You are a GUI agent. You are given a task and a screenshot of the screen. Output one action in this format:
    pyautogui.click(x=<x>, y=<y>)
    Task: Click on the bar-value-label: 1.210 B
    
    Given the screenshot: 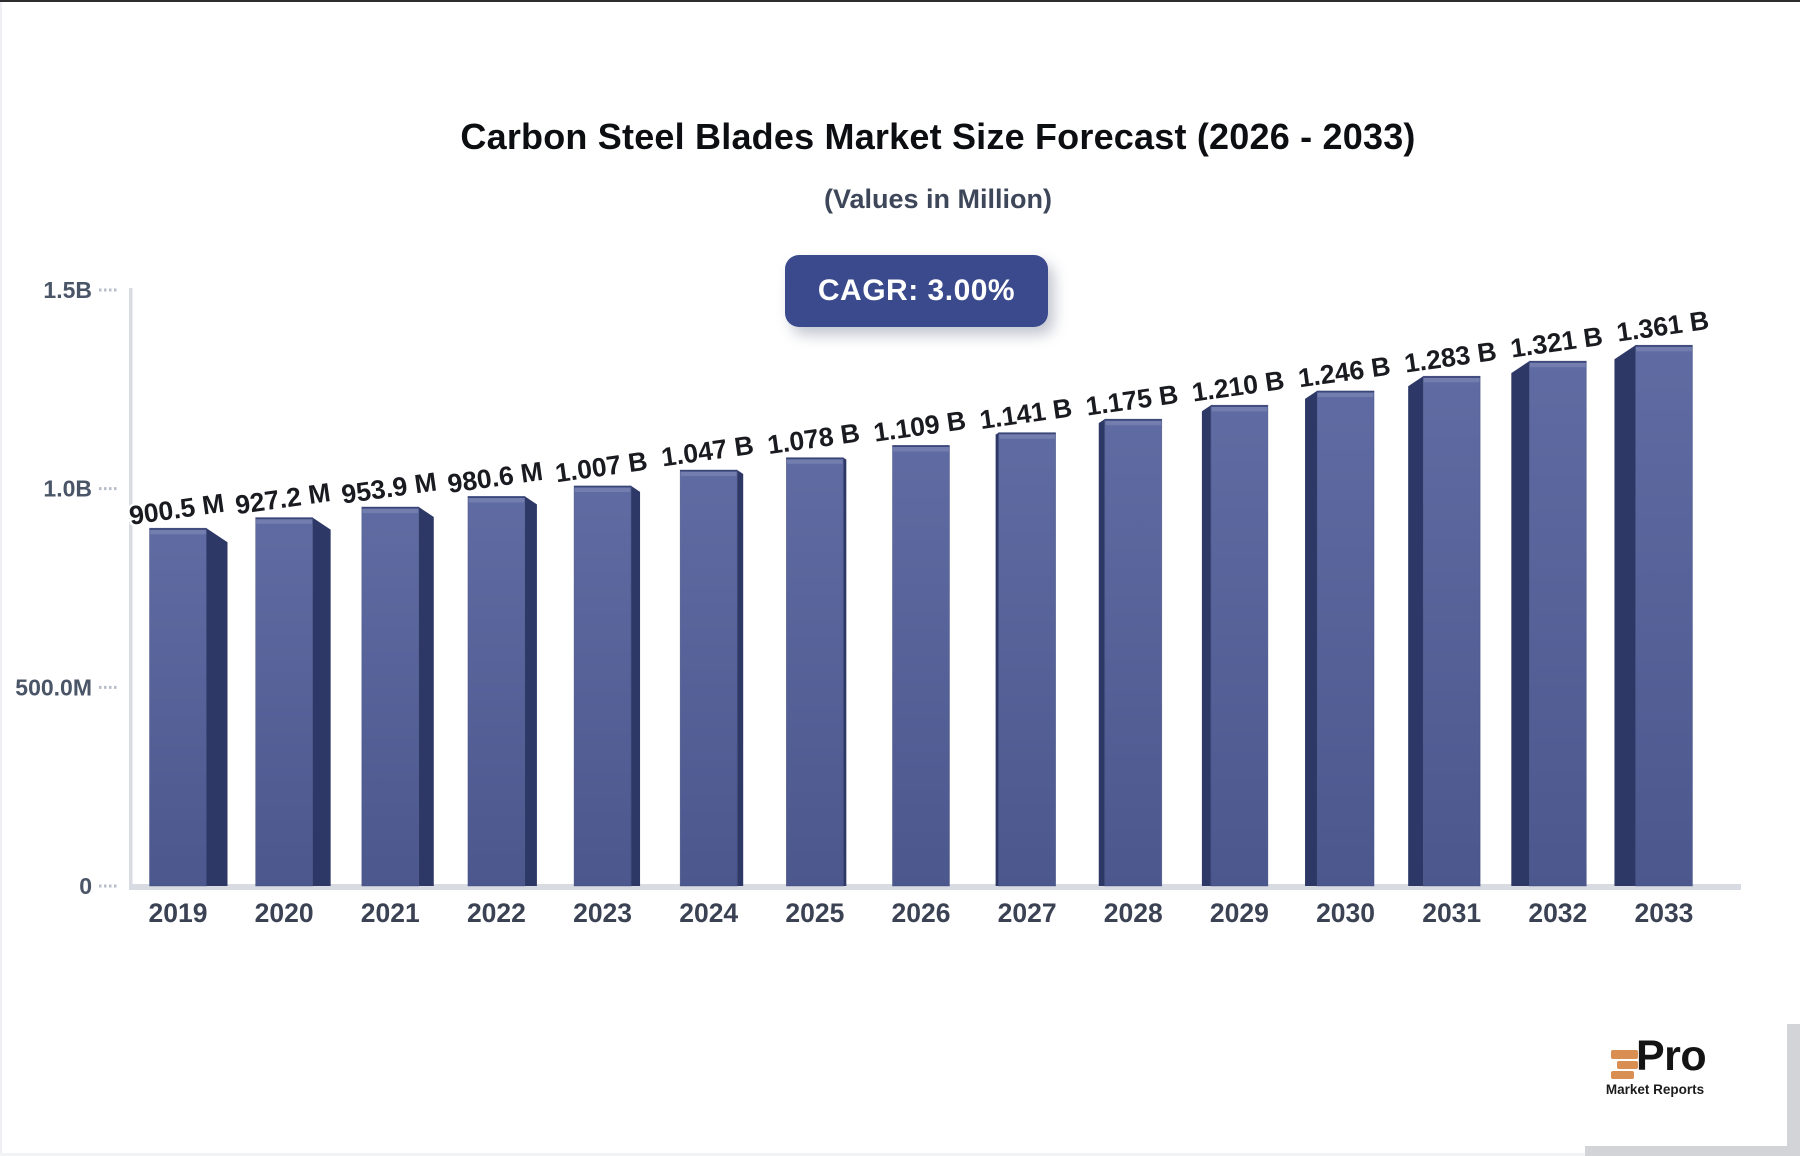 What is the action you would take?
    pyautogui.click(x=1238, y=386)
    